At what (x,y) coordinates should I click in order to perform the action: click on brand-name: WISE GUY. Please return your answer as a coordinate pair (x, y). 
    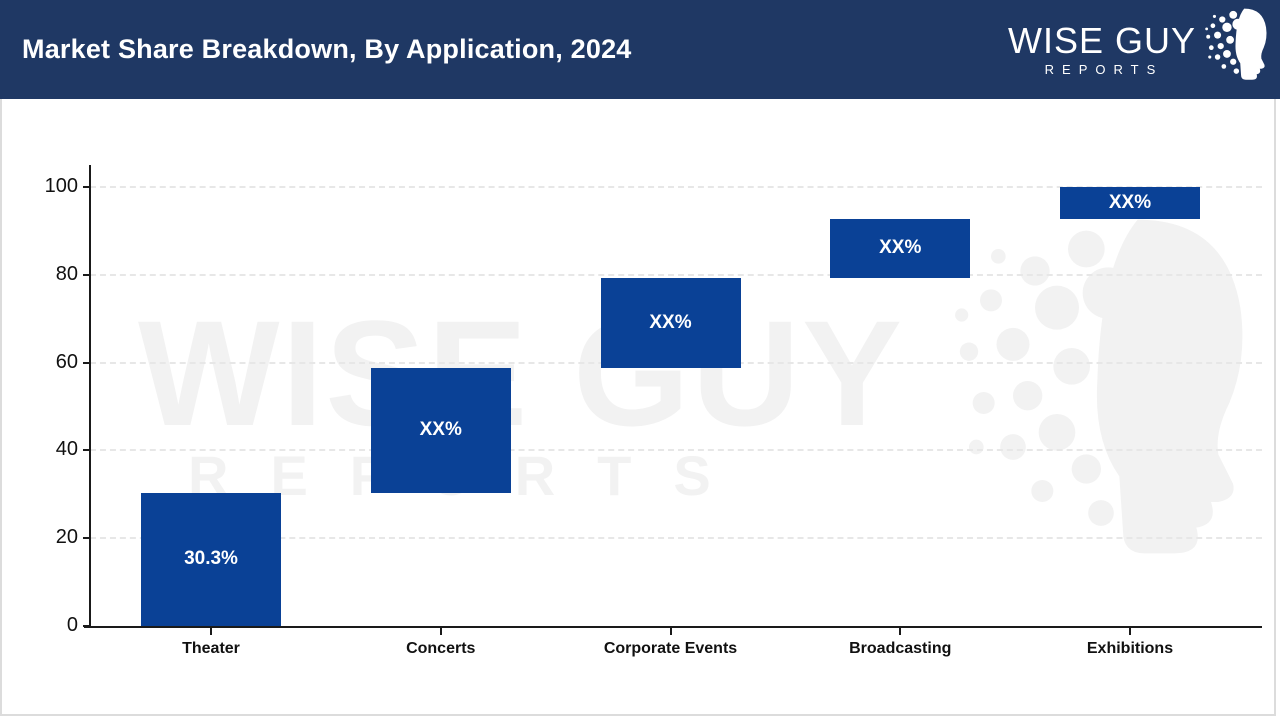
    Looking at the image, I should click on (1101, 40).